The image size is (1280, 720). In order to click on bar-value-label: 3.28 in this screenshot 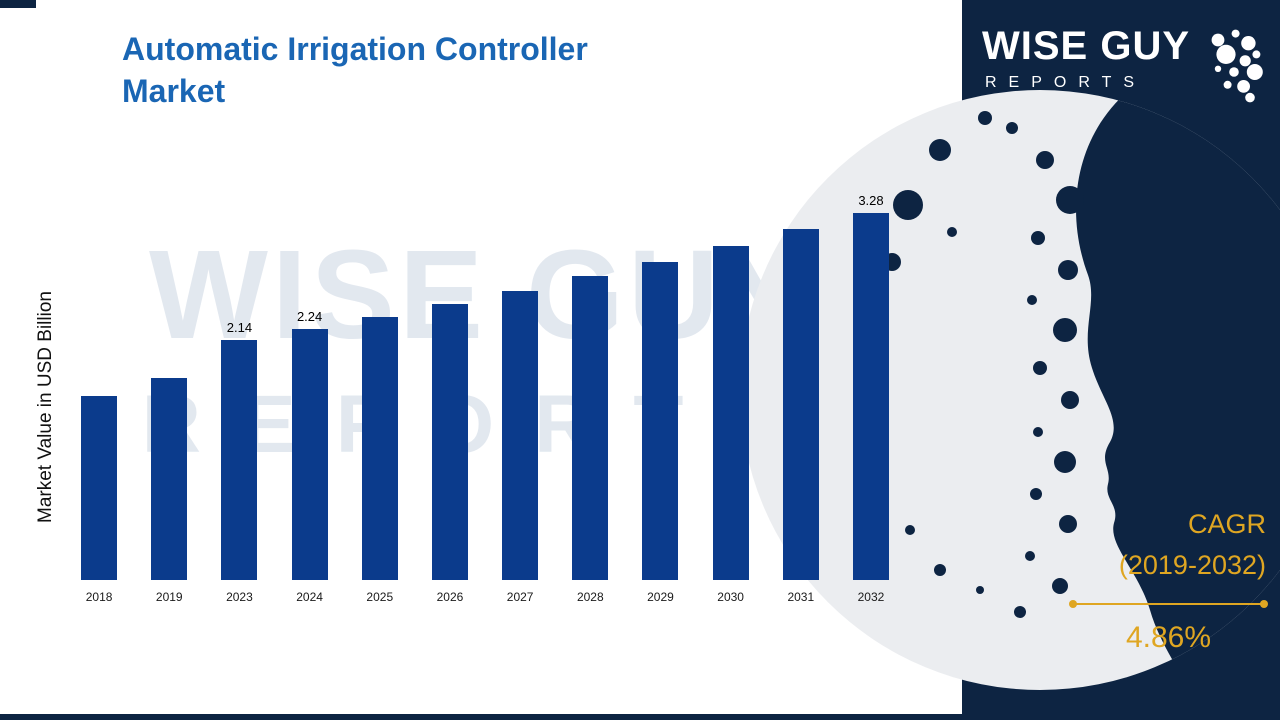, I will do `click(871, 200)`.